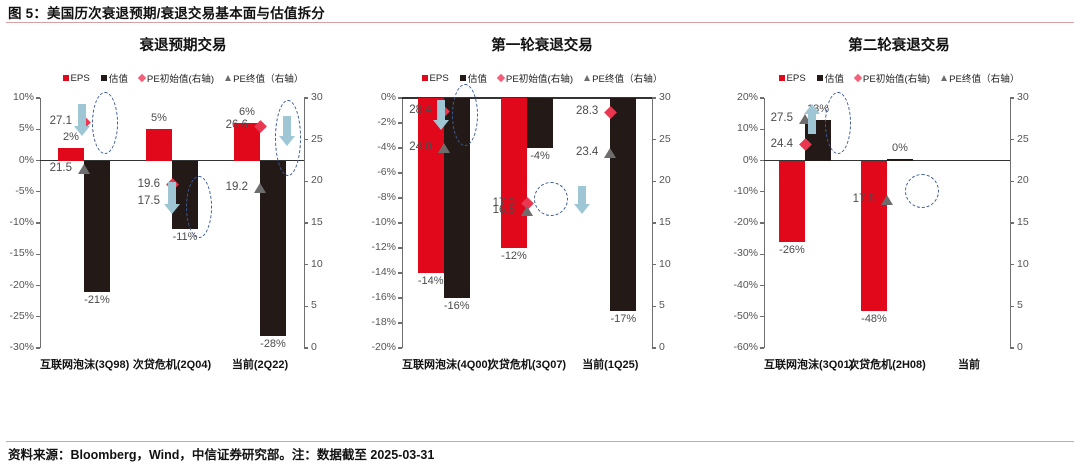 The width and height of the screenshot is (1080, 470). What do you see at coordinates (623, 318) in the screenshot?
I see `bar-label-valuation: -17%` at bounding box center [623, 318].